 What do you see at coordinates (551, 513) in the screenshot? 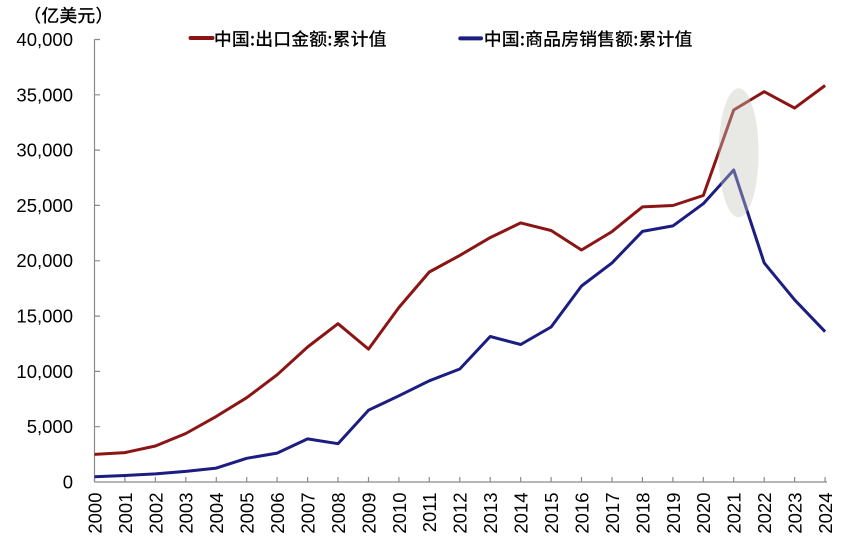
I see `svg-text: 2015` at bounding box center [551, 513].